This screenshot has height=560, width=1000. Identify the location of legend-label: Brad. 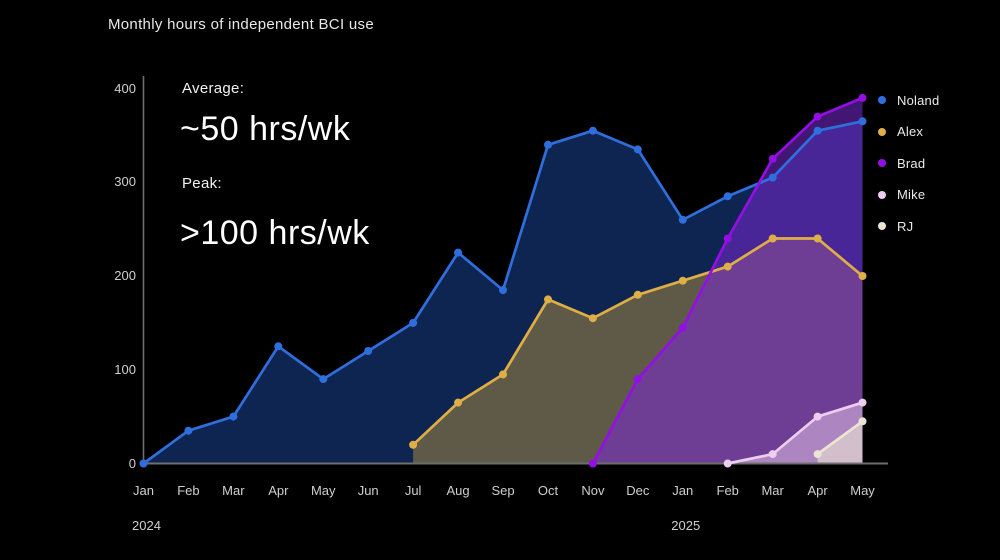
(911, 163).